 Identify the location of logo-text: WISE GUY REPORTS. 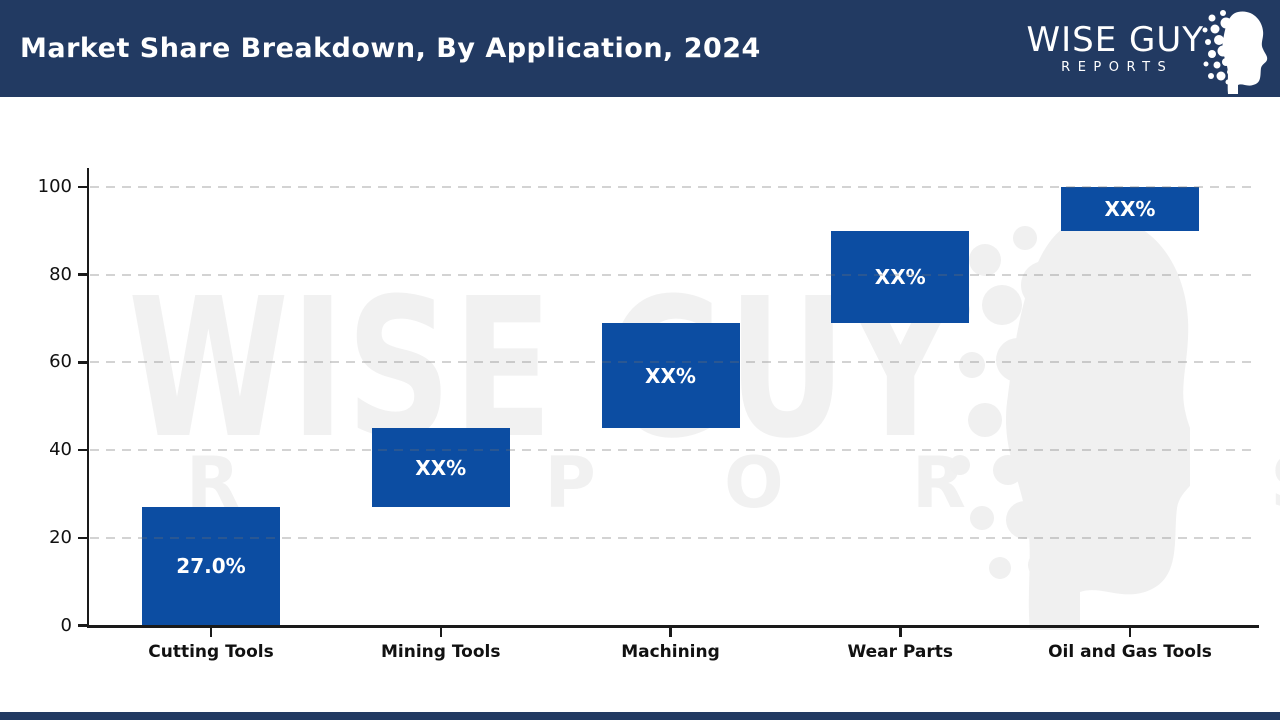
(1115, 48).